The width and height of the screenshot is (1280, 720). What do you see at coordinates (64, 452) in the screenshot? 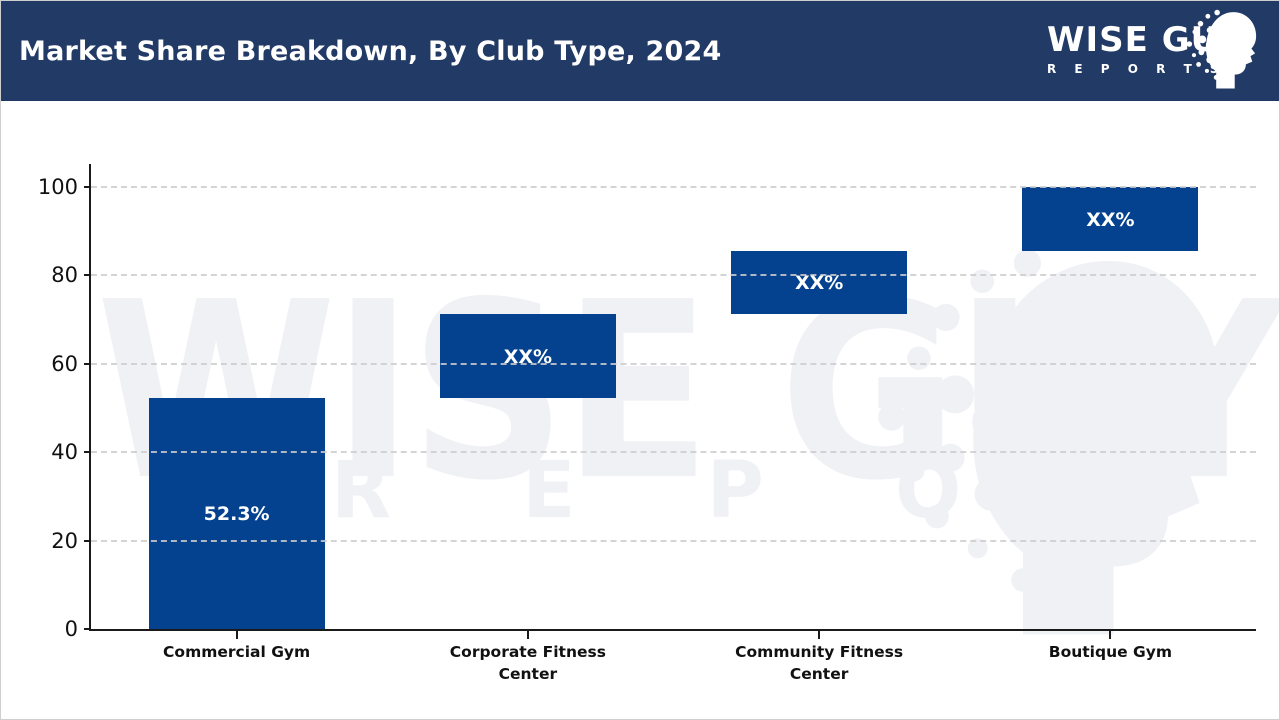
I see `y-tick-label: 40` at bounding box center [64, 452].